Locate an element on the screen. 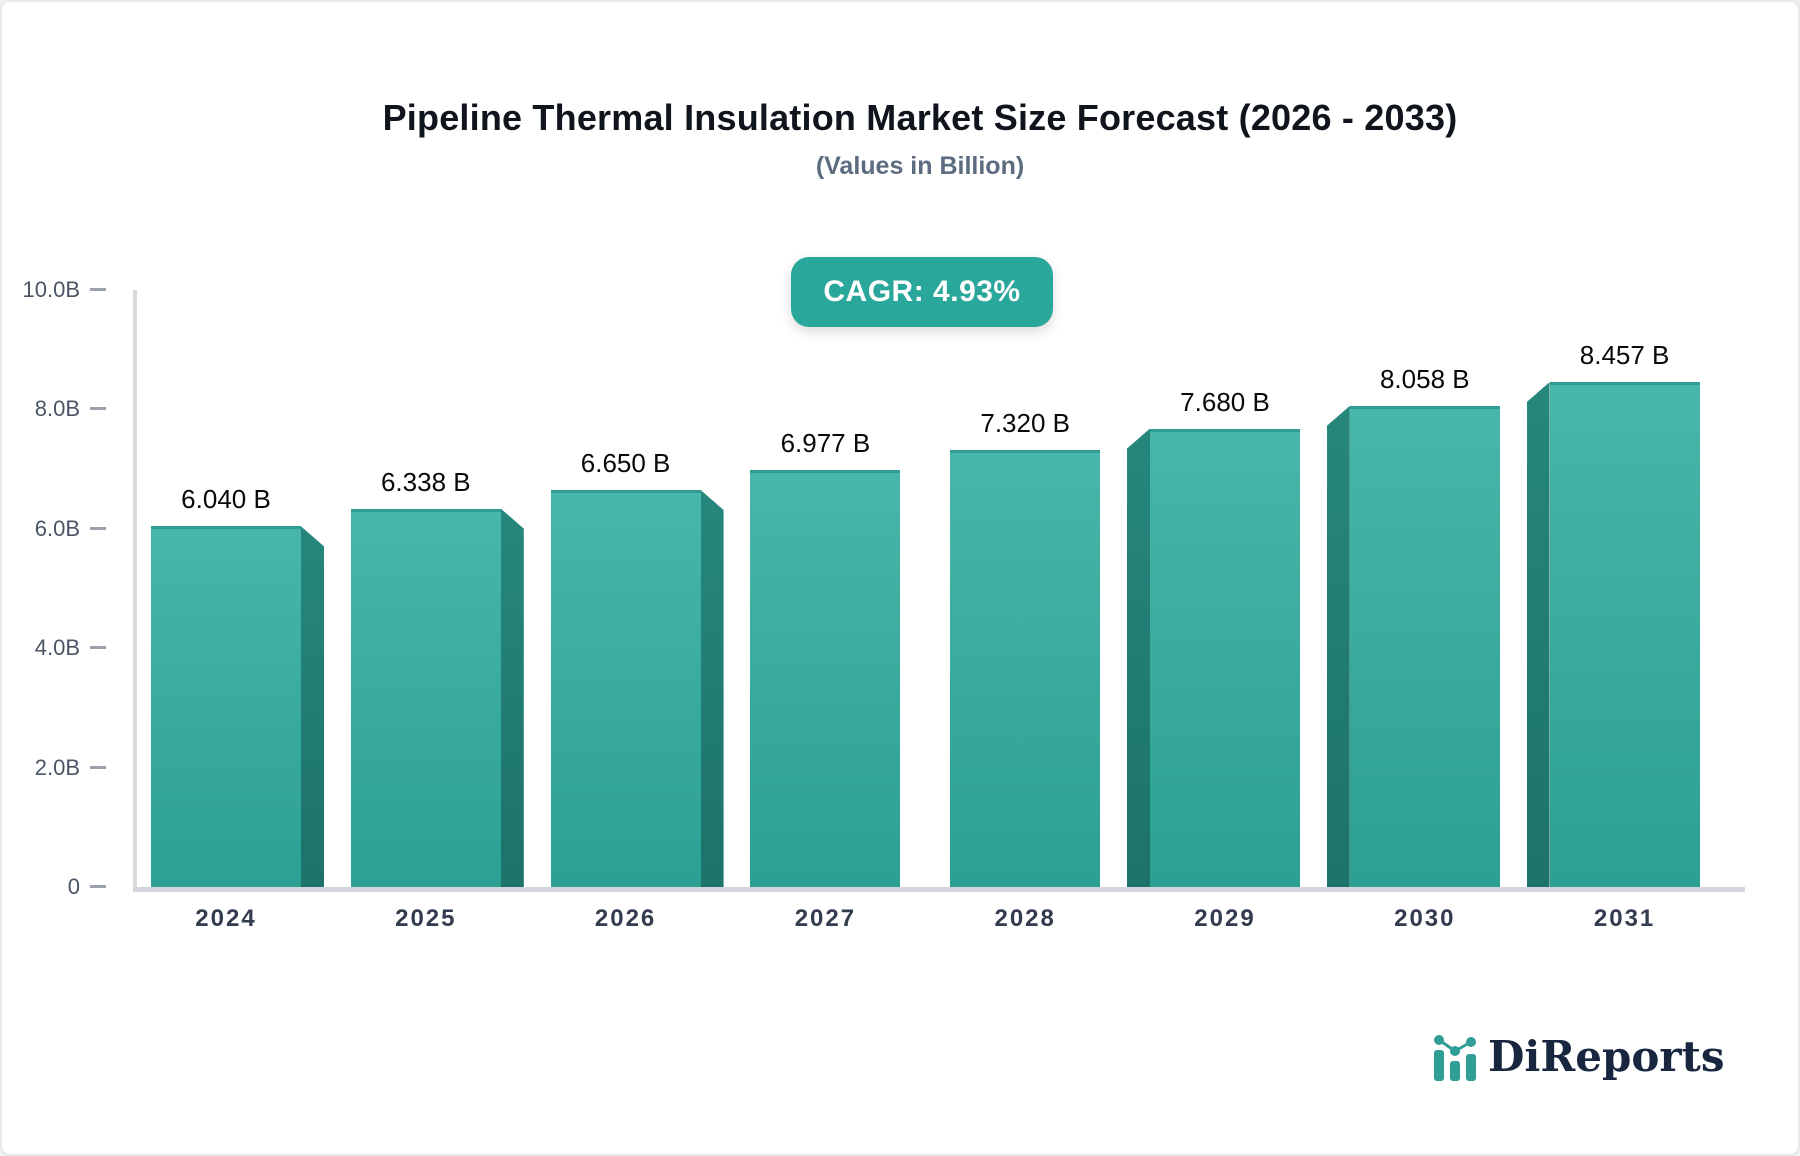 The width and height of the screenshot is (1800, 1156). y-axis-line is located at coordinates (135, 588).